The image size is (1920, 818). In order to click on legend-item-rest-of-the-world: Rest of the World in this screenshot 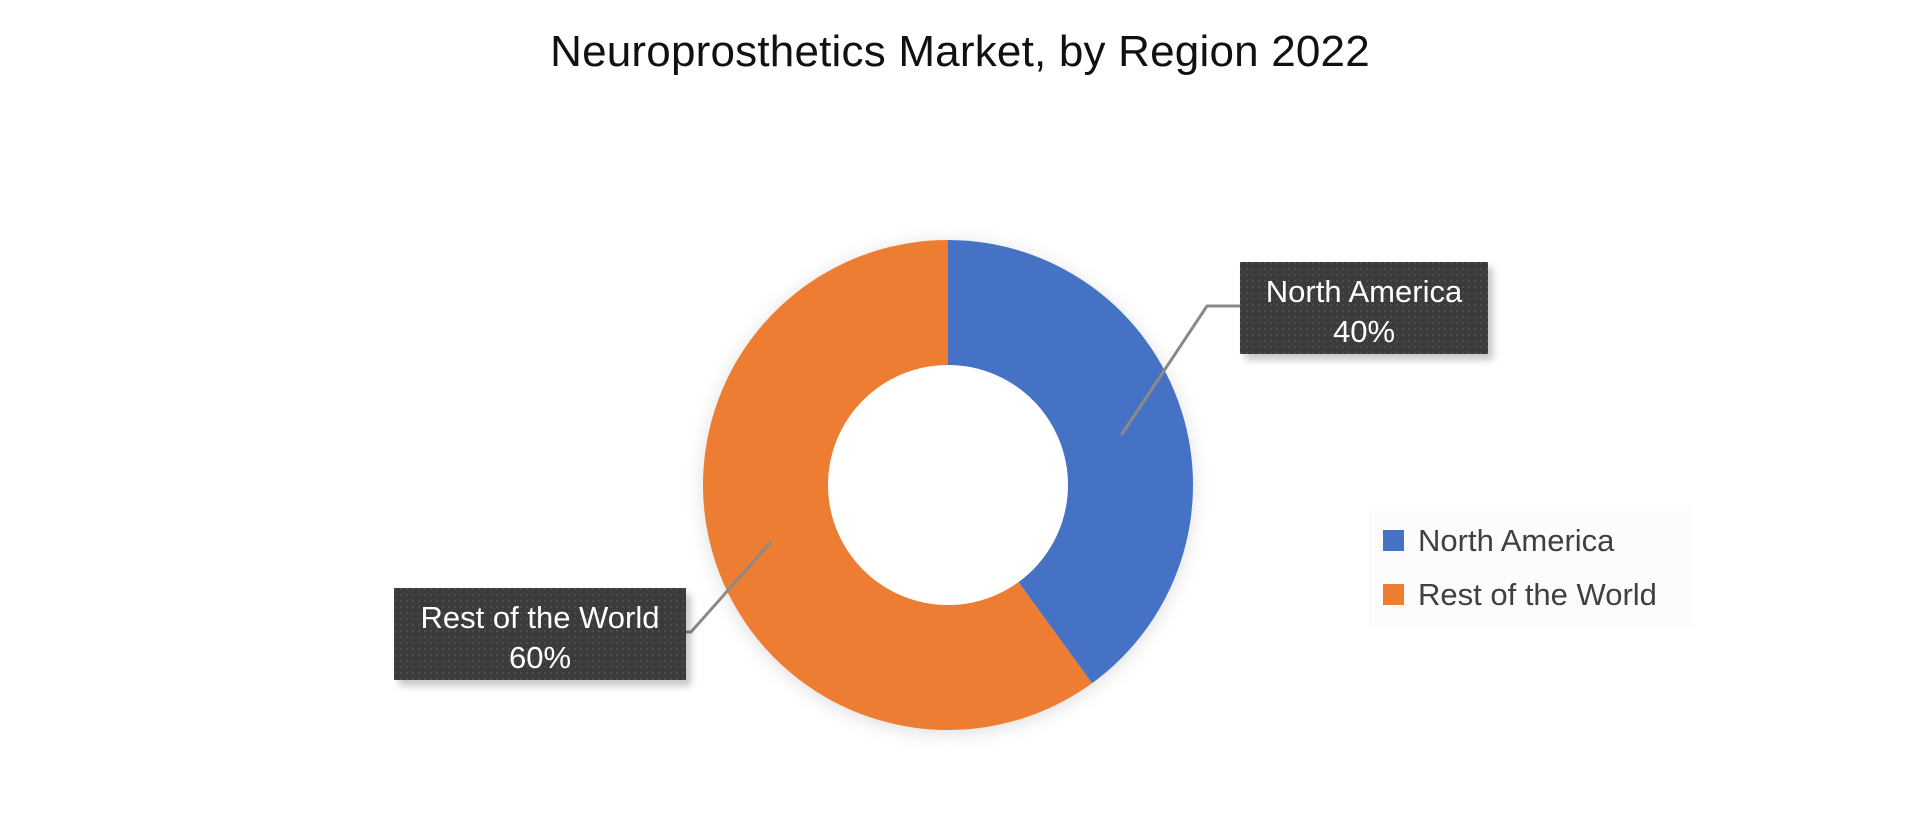, I will do `click(1531, 594)`.